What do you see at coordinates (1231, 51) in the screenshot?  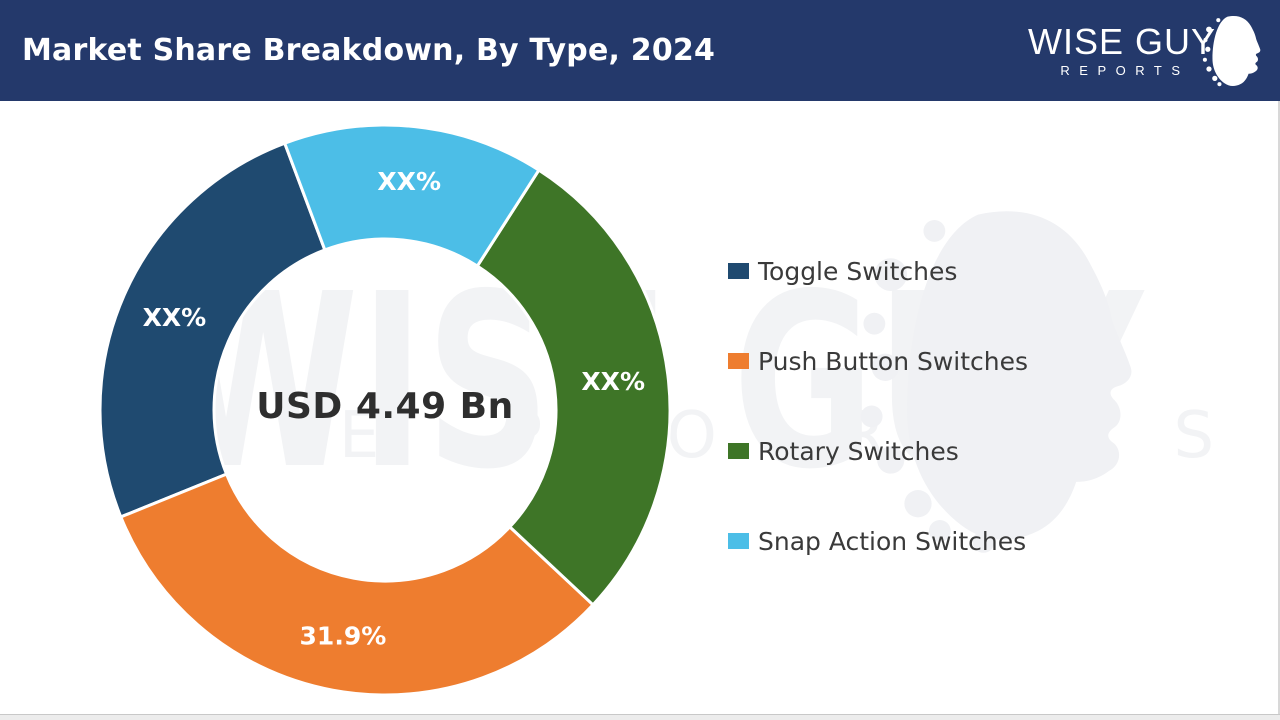 I see `brand-head-icon` at bounding box center [1231, 51].